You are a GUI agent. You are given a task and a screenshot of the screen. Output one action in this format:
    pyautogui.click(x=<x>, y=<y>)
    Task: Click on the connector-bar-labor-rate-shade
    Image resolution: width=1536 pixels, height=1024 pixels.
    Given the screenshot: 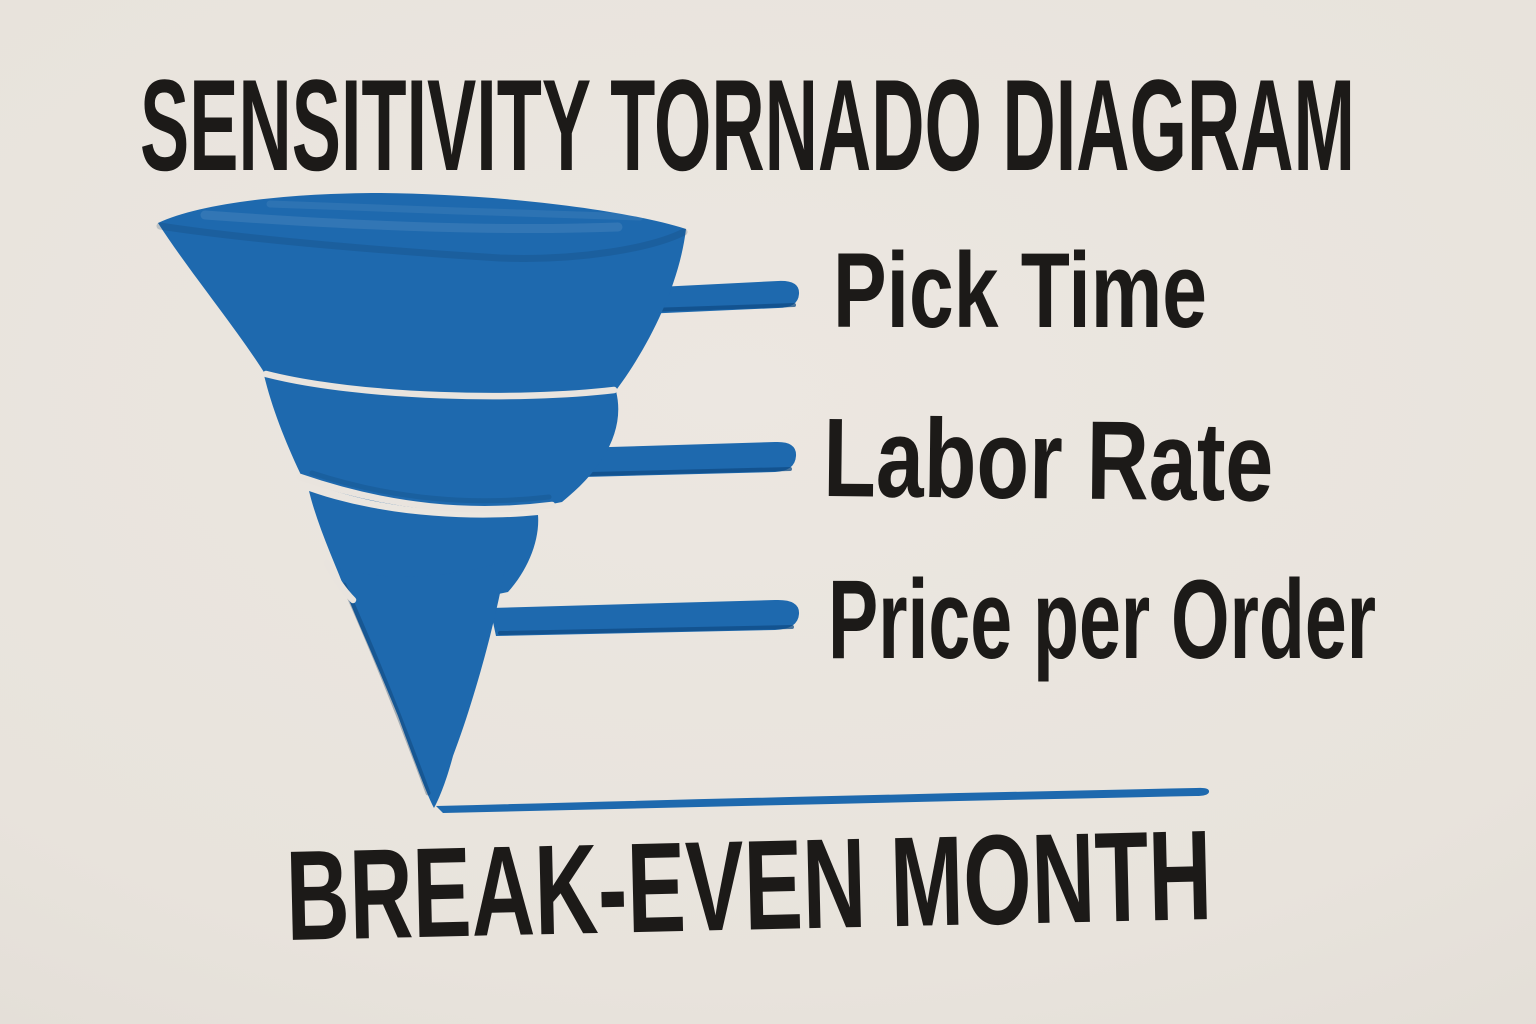 What is the action you would take?
    pyautogui.click(x=690, y=471)
    